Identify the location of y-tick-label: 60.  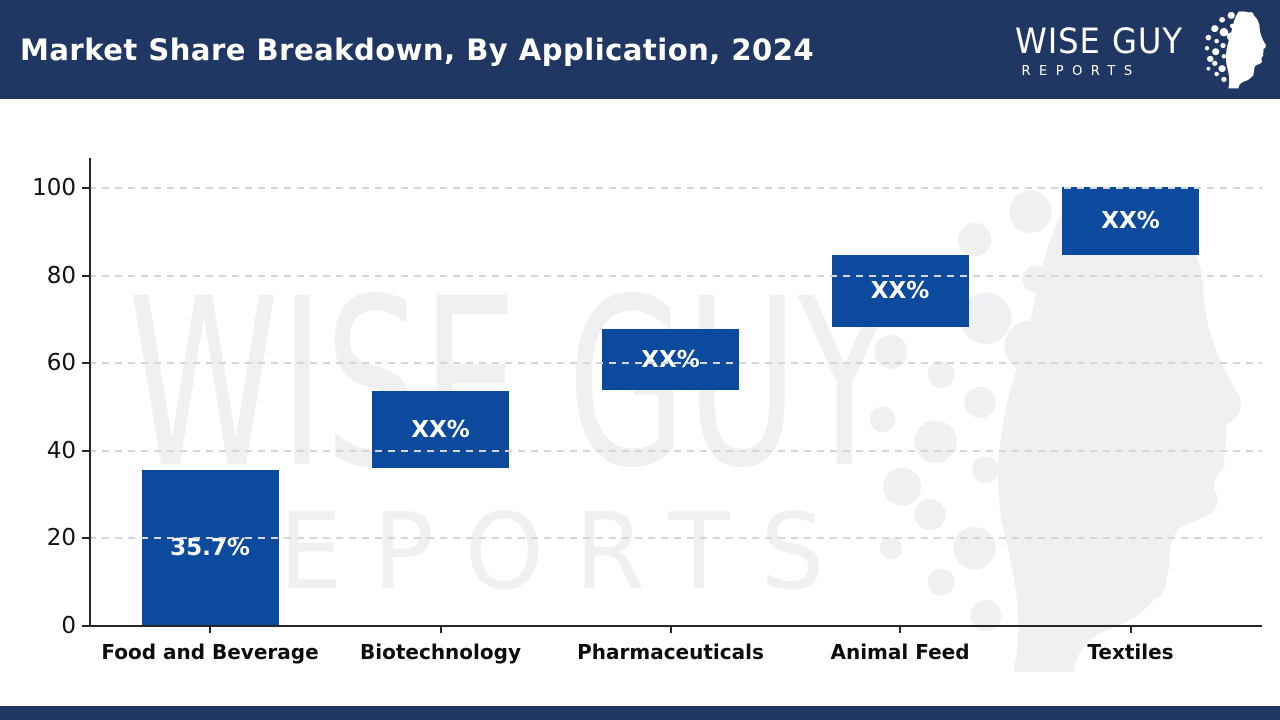
(61, 363).